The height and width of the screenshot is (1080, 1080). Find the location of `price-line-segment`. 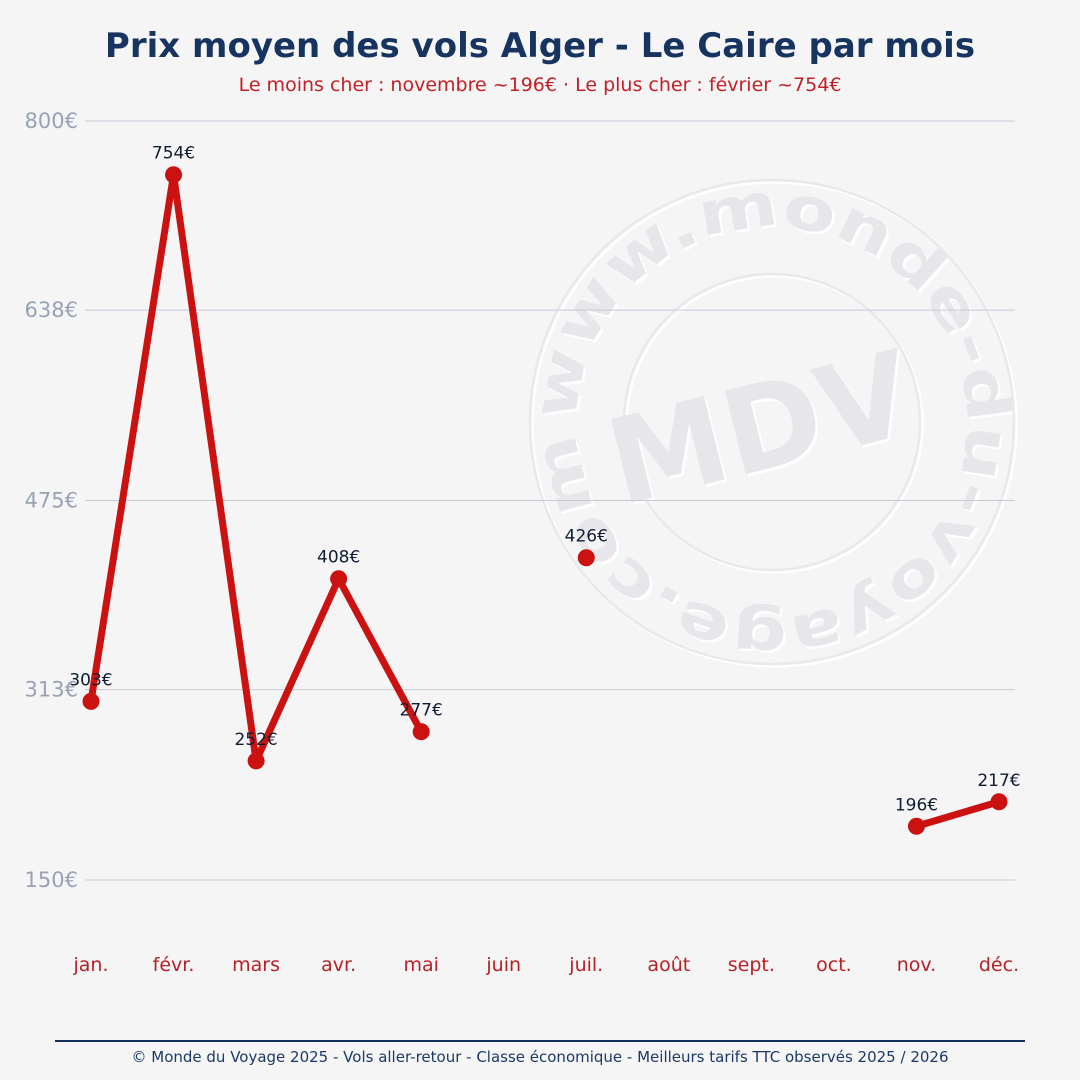

price-line-segment is located at coordinates (957, 814).